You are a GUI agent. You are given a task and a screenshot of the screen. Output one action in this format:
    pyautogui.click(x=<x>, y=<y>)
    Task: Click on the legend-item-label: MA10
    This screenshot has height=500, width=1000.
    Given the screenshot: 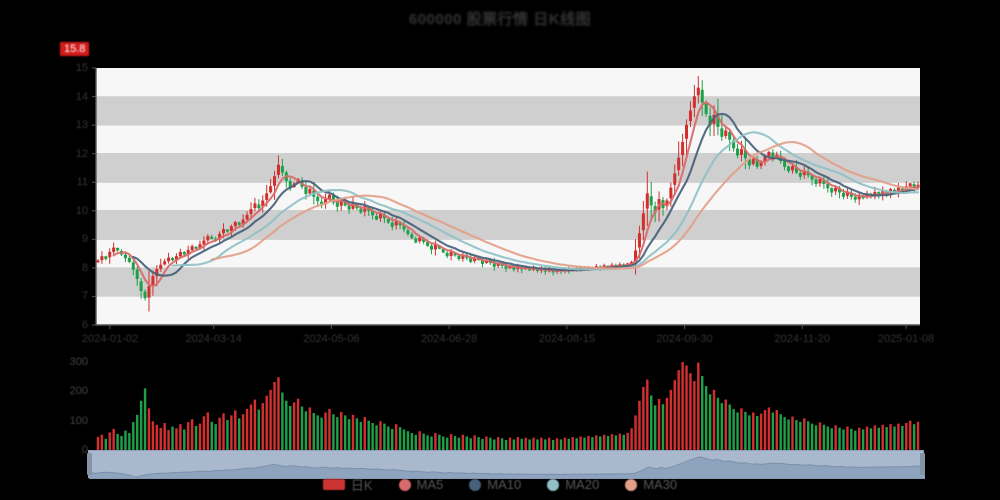 What is the action you would take?
    pyautogui.click(x=504, y=484)
    